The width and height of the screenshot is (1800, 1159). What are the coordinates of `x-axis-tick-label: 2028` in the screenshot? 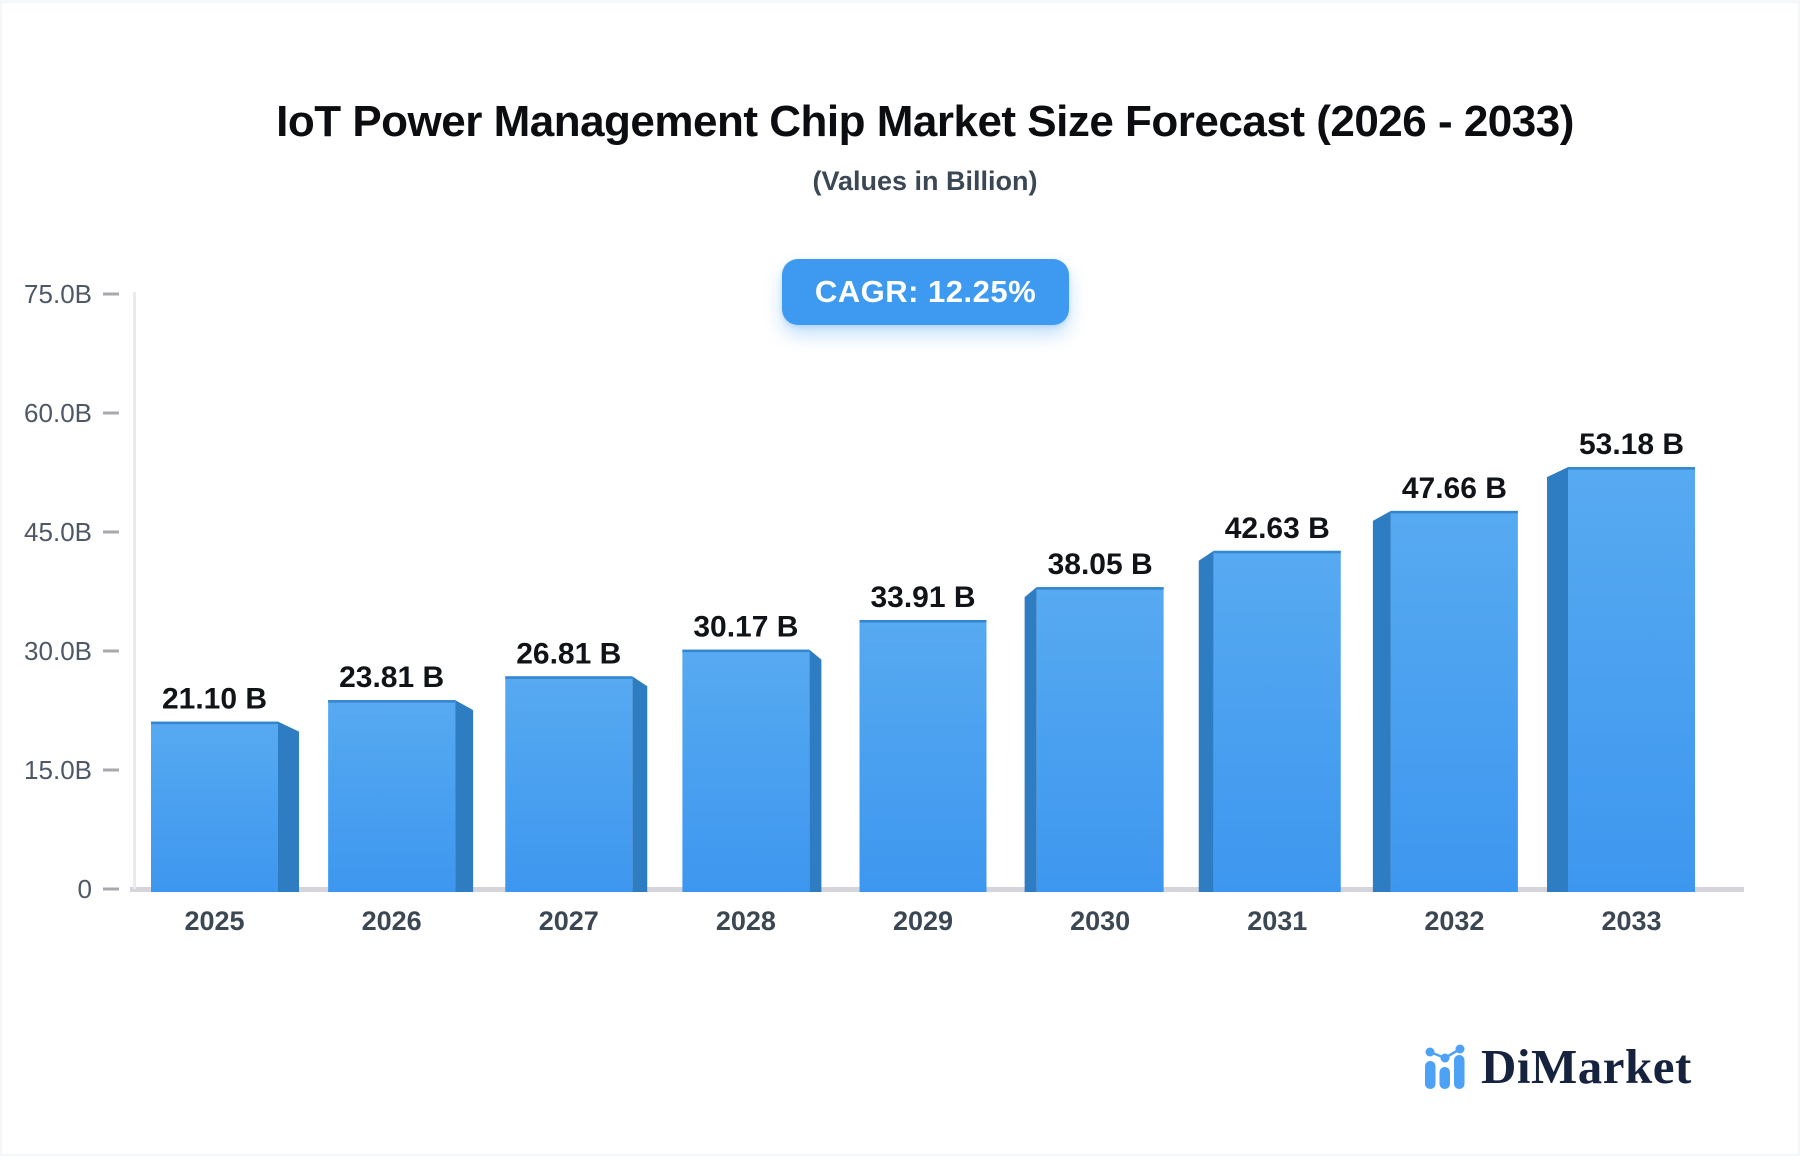 It's located at (746, 921).